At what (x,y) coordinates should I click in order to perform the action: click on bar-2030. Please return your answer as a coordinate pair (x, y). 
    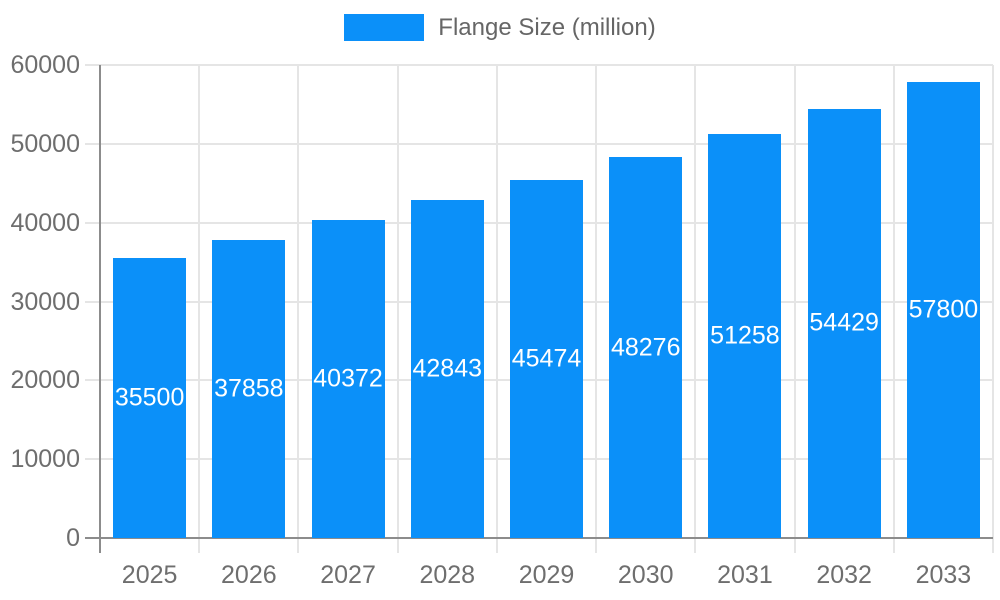
    Looking at the image, I should click on (646, 347).